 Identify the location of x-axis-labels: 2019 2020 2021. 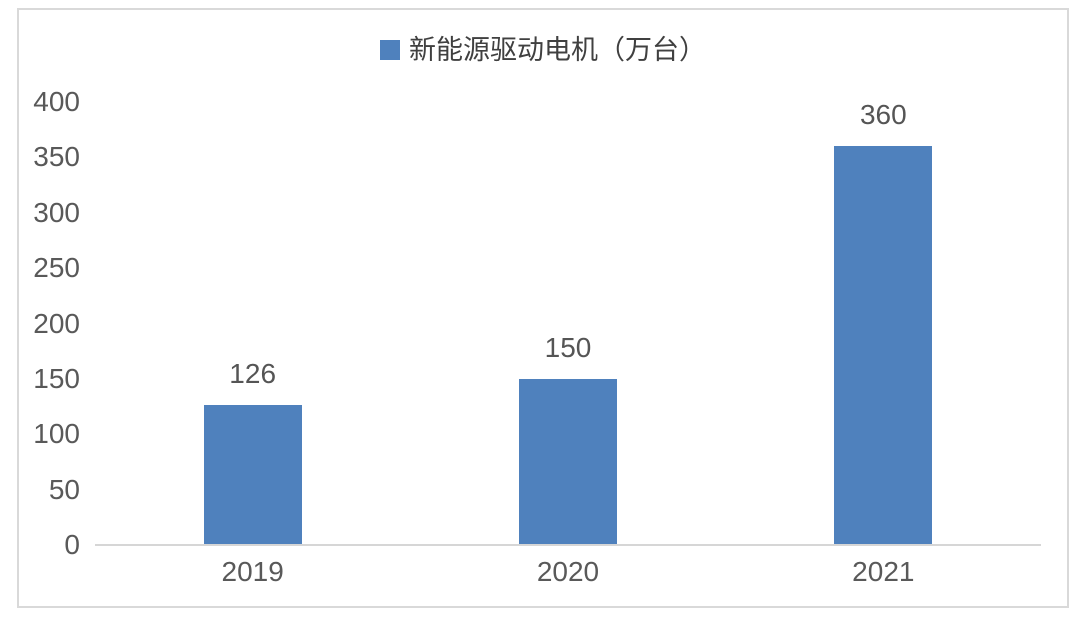
(568, 569).